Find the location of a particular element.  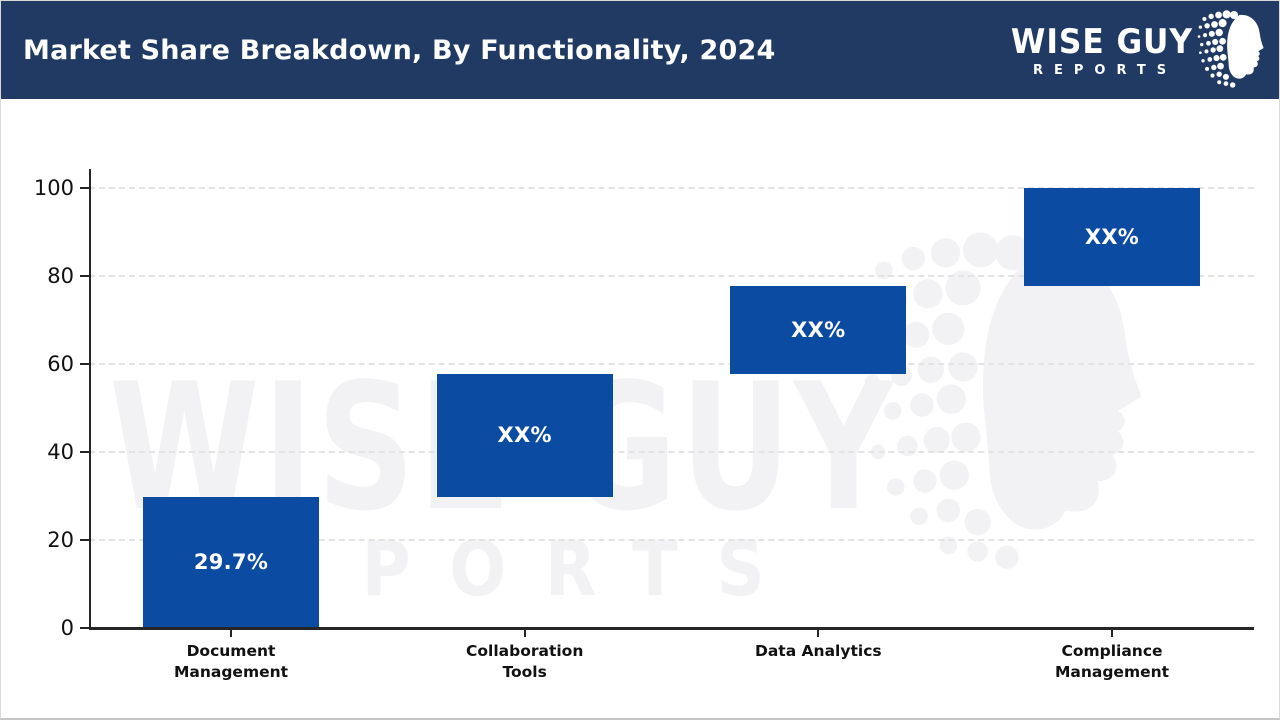

dotted-head-icon is located at coordinates (1230, 49).